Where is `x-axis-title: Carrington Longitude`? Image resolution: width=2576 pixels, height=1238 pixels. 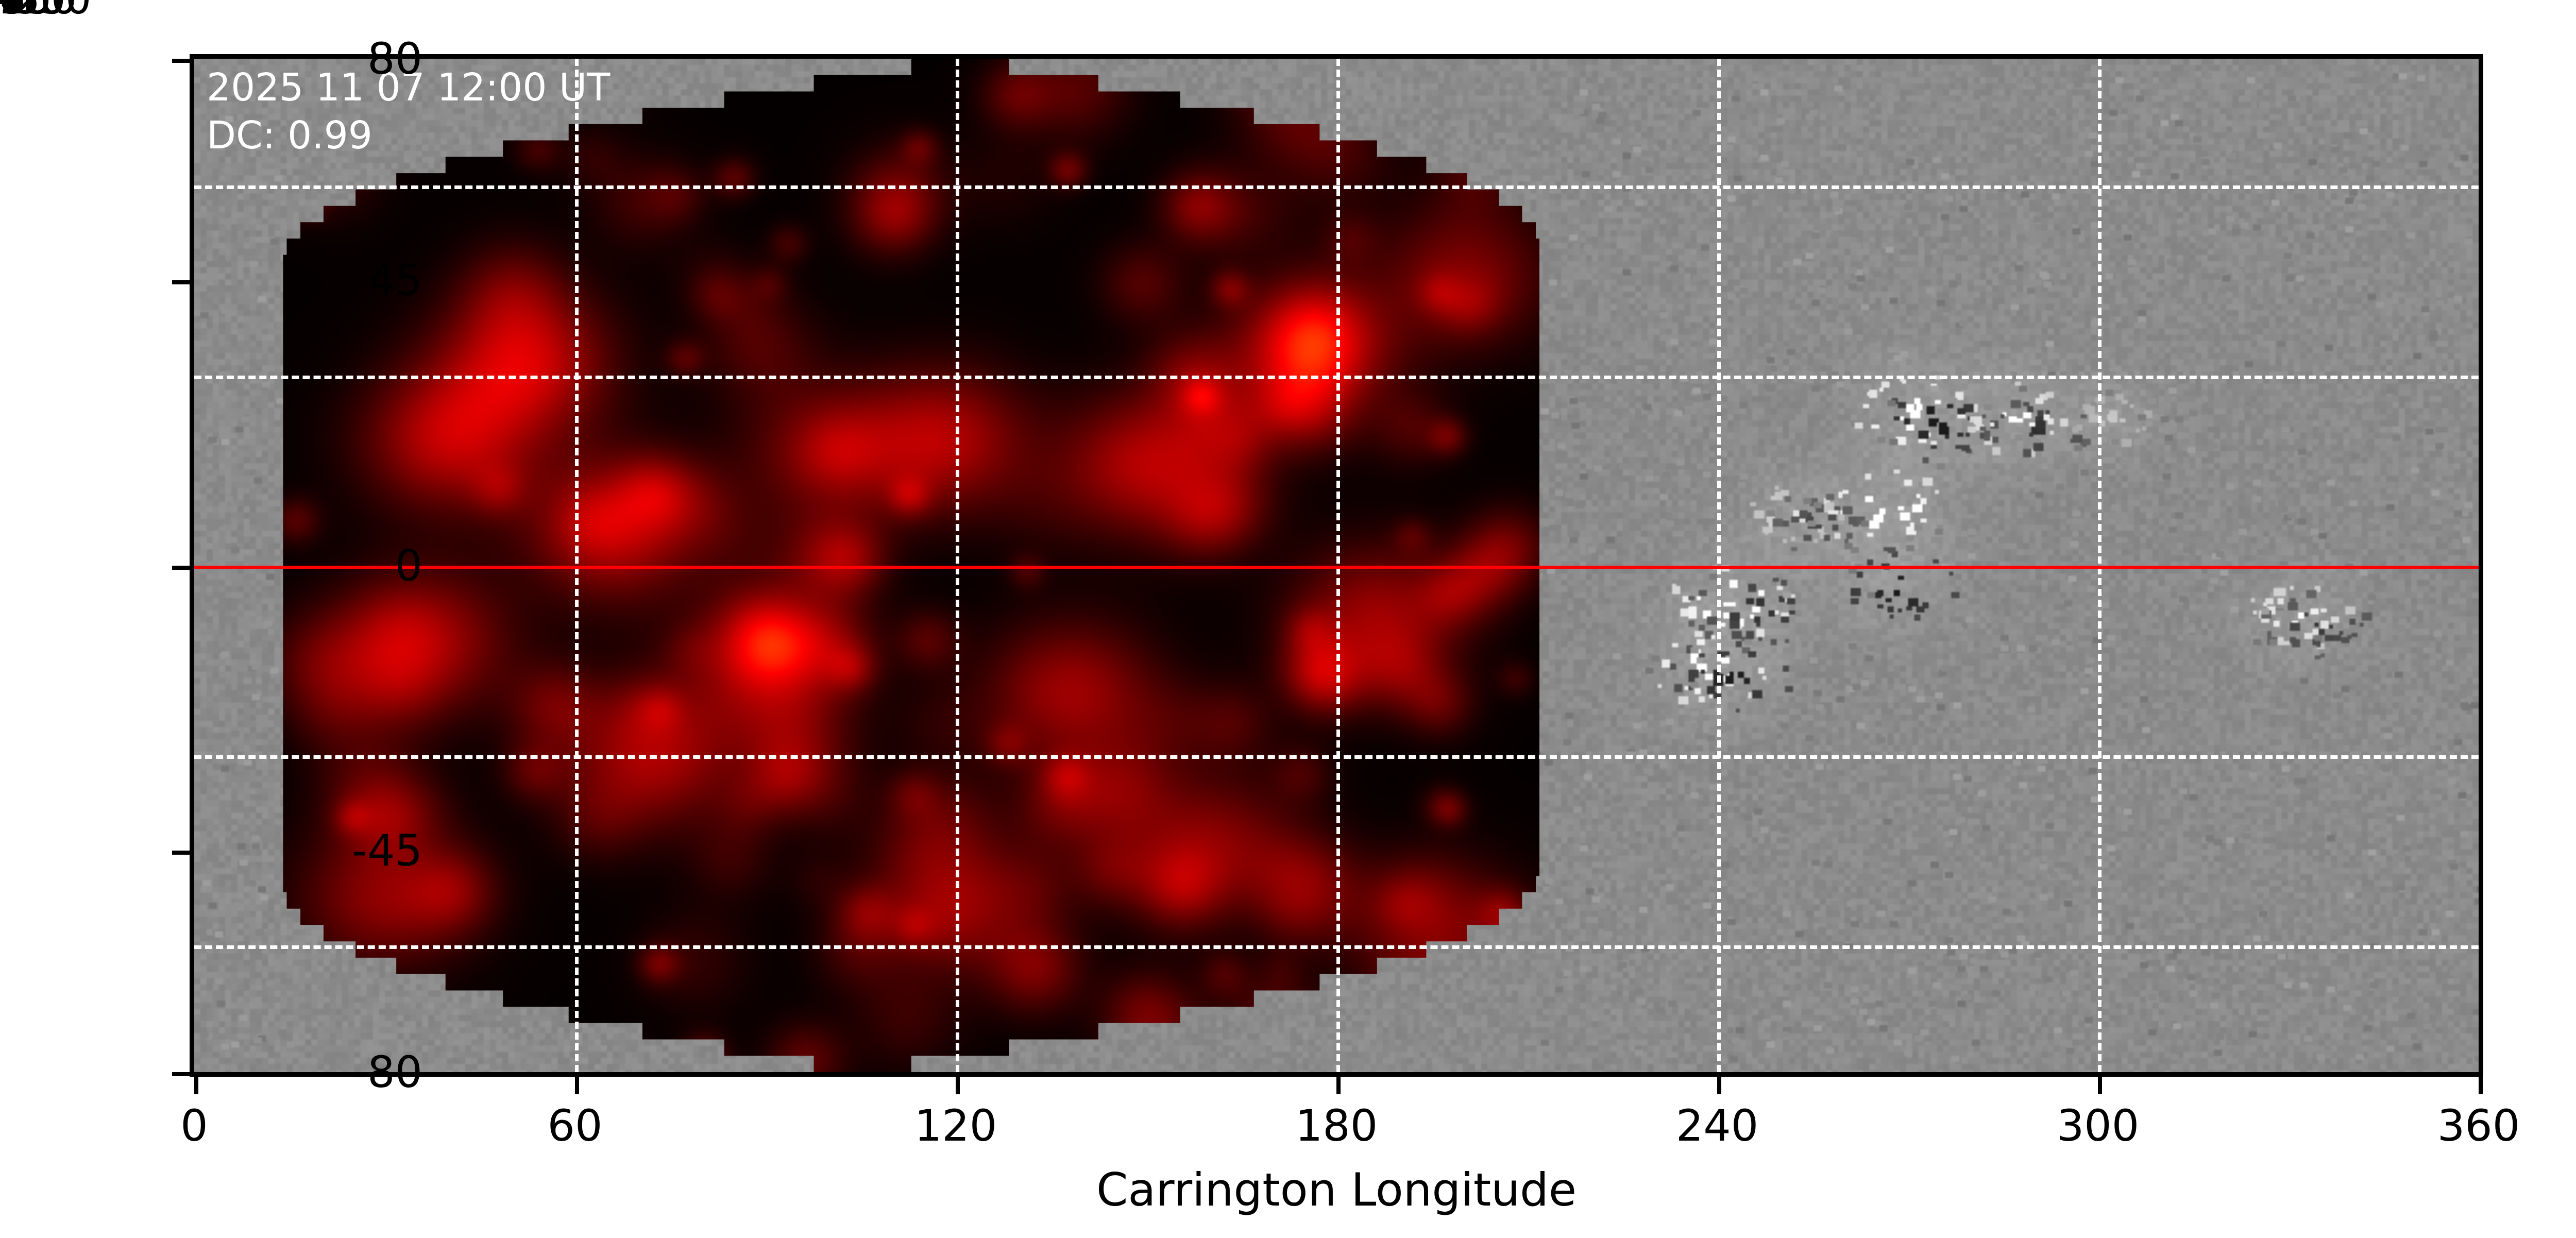 x-axis-title: Carrington Longitude is located at coordinates (1337, 1189).